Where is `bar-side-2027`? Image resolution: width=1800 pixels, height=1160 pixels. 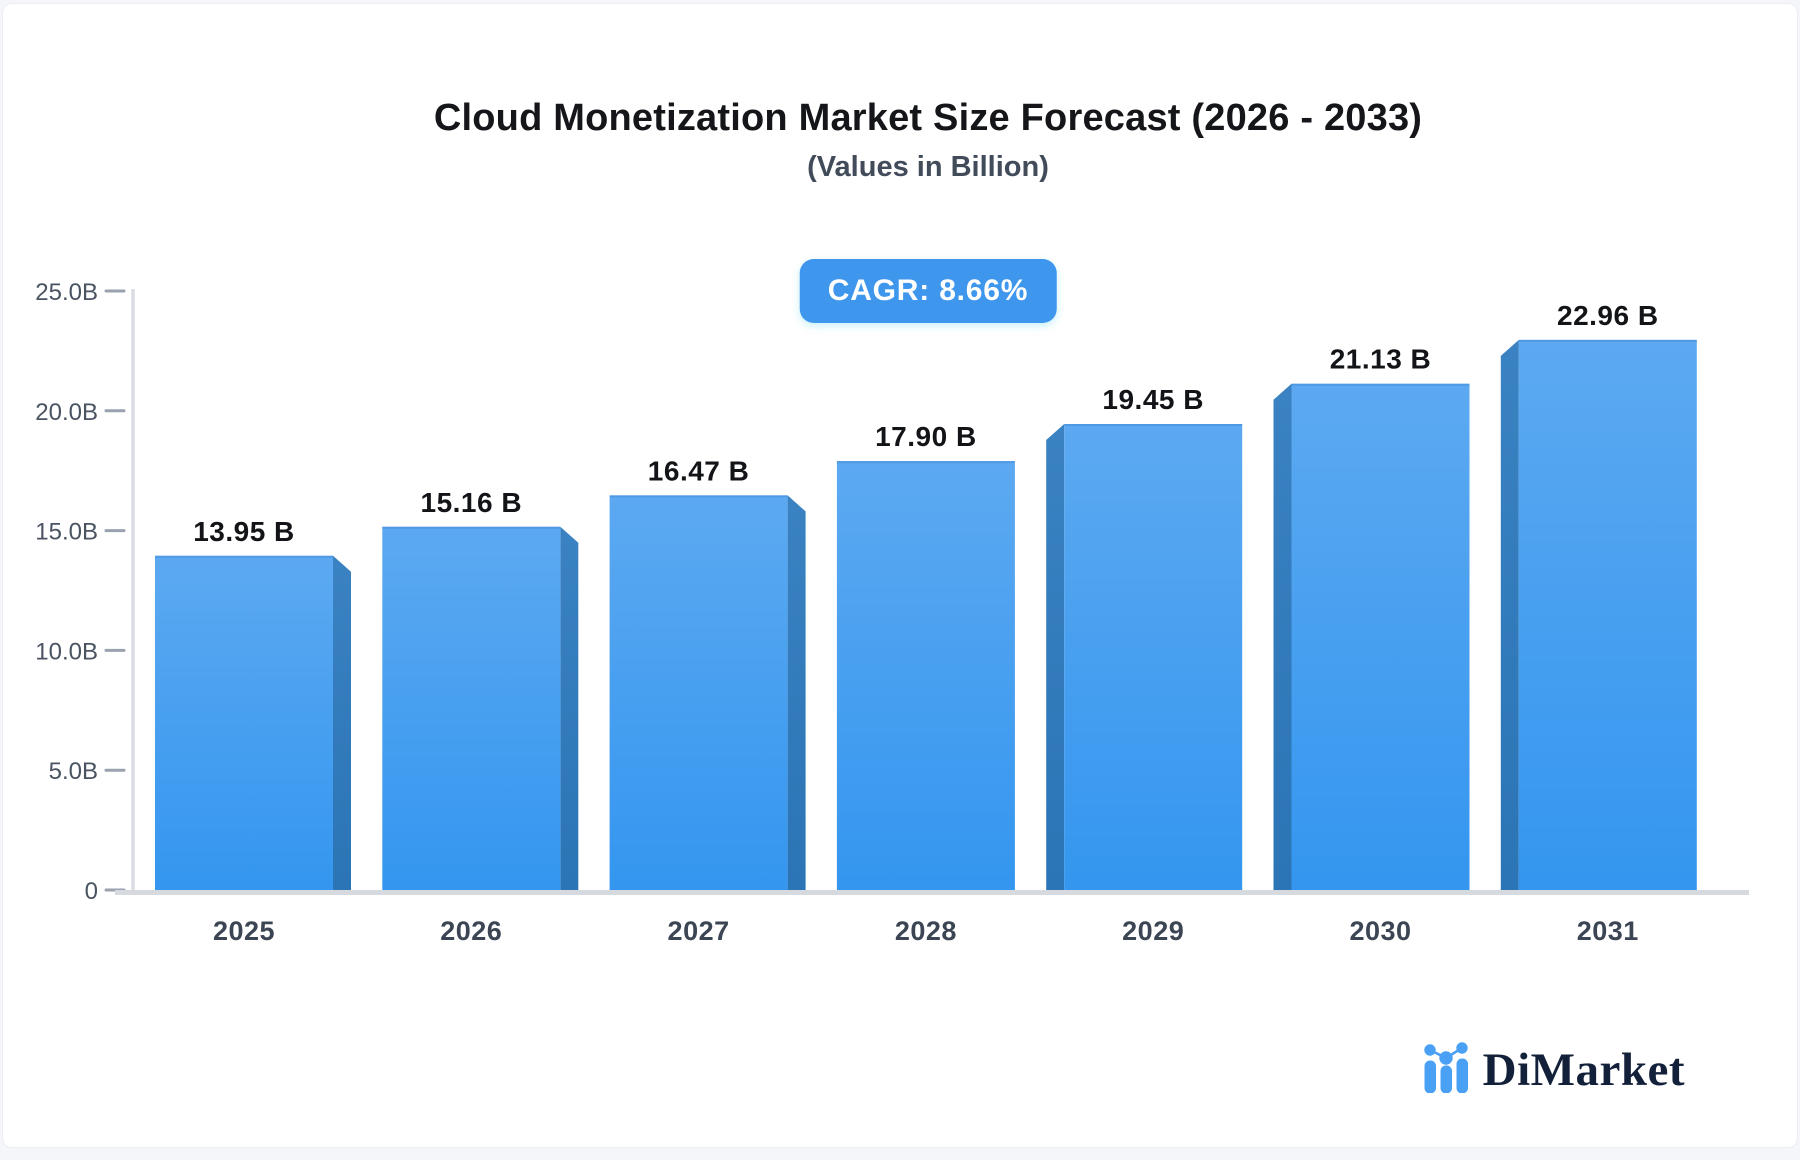 bar-side-2027 is located at coordinates (796, 692).